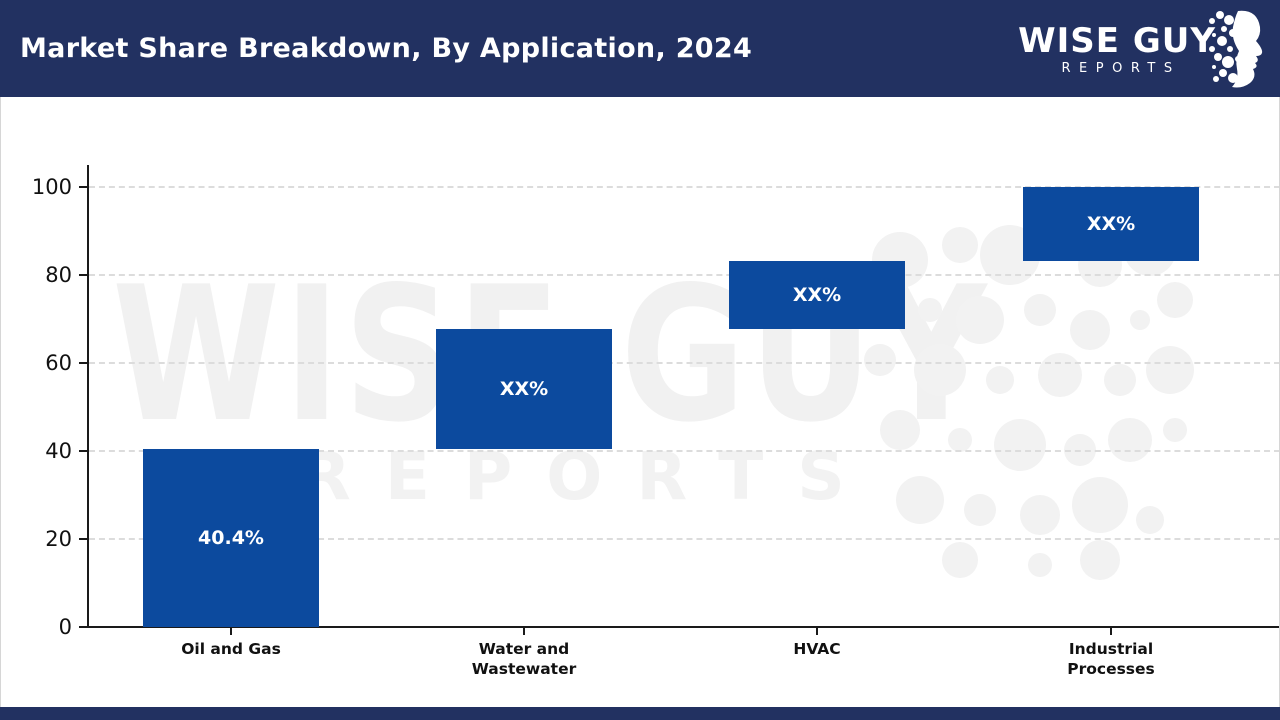 The image size is (1280, 720). Describe the element at coordinates (1111, 669) in the screenshot. I see `x-tick-label-line: Processes` at that location.